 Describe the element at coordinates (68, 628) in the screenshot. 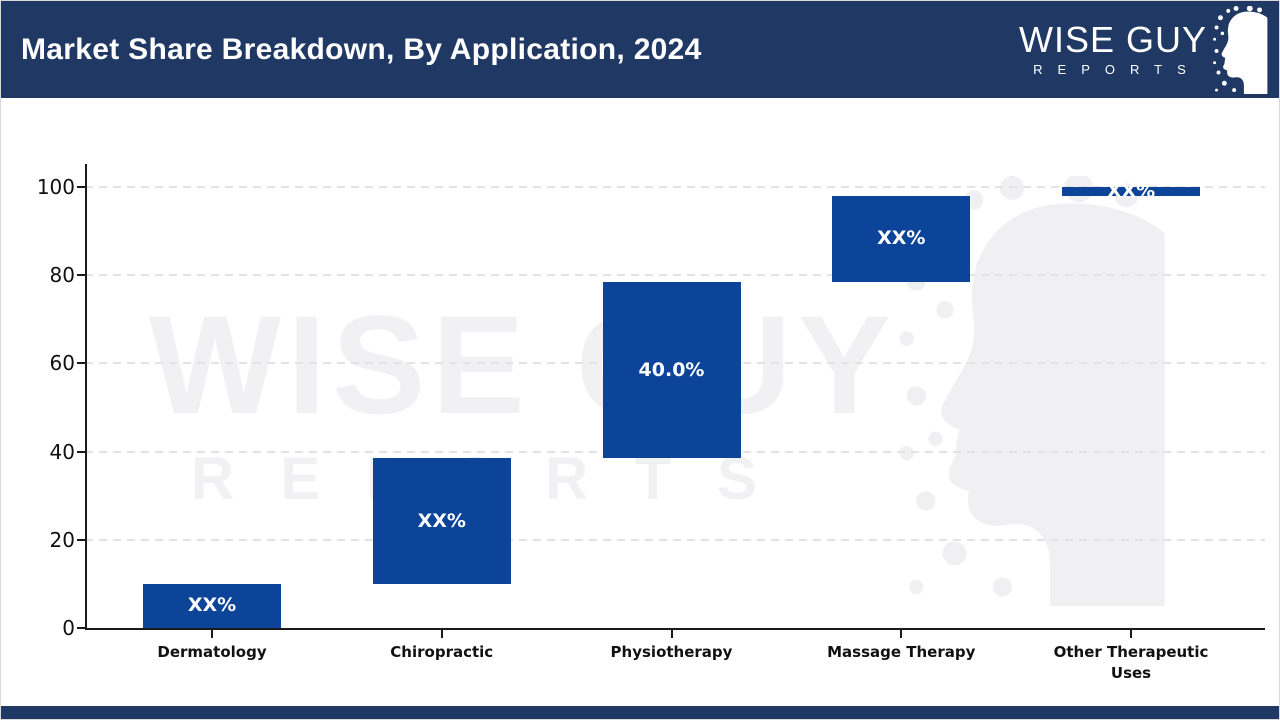

I see `y-axis-tick-label: 0` at that location.